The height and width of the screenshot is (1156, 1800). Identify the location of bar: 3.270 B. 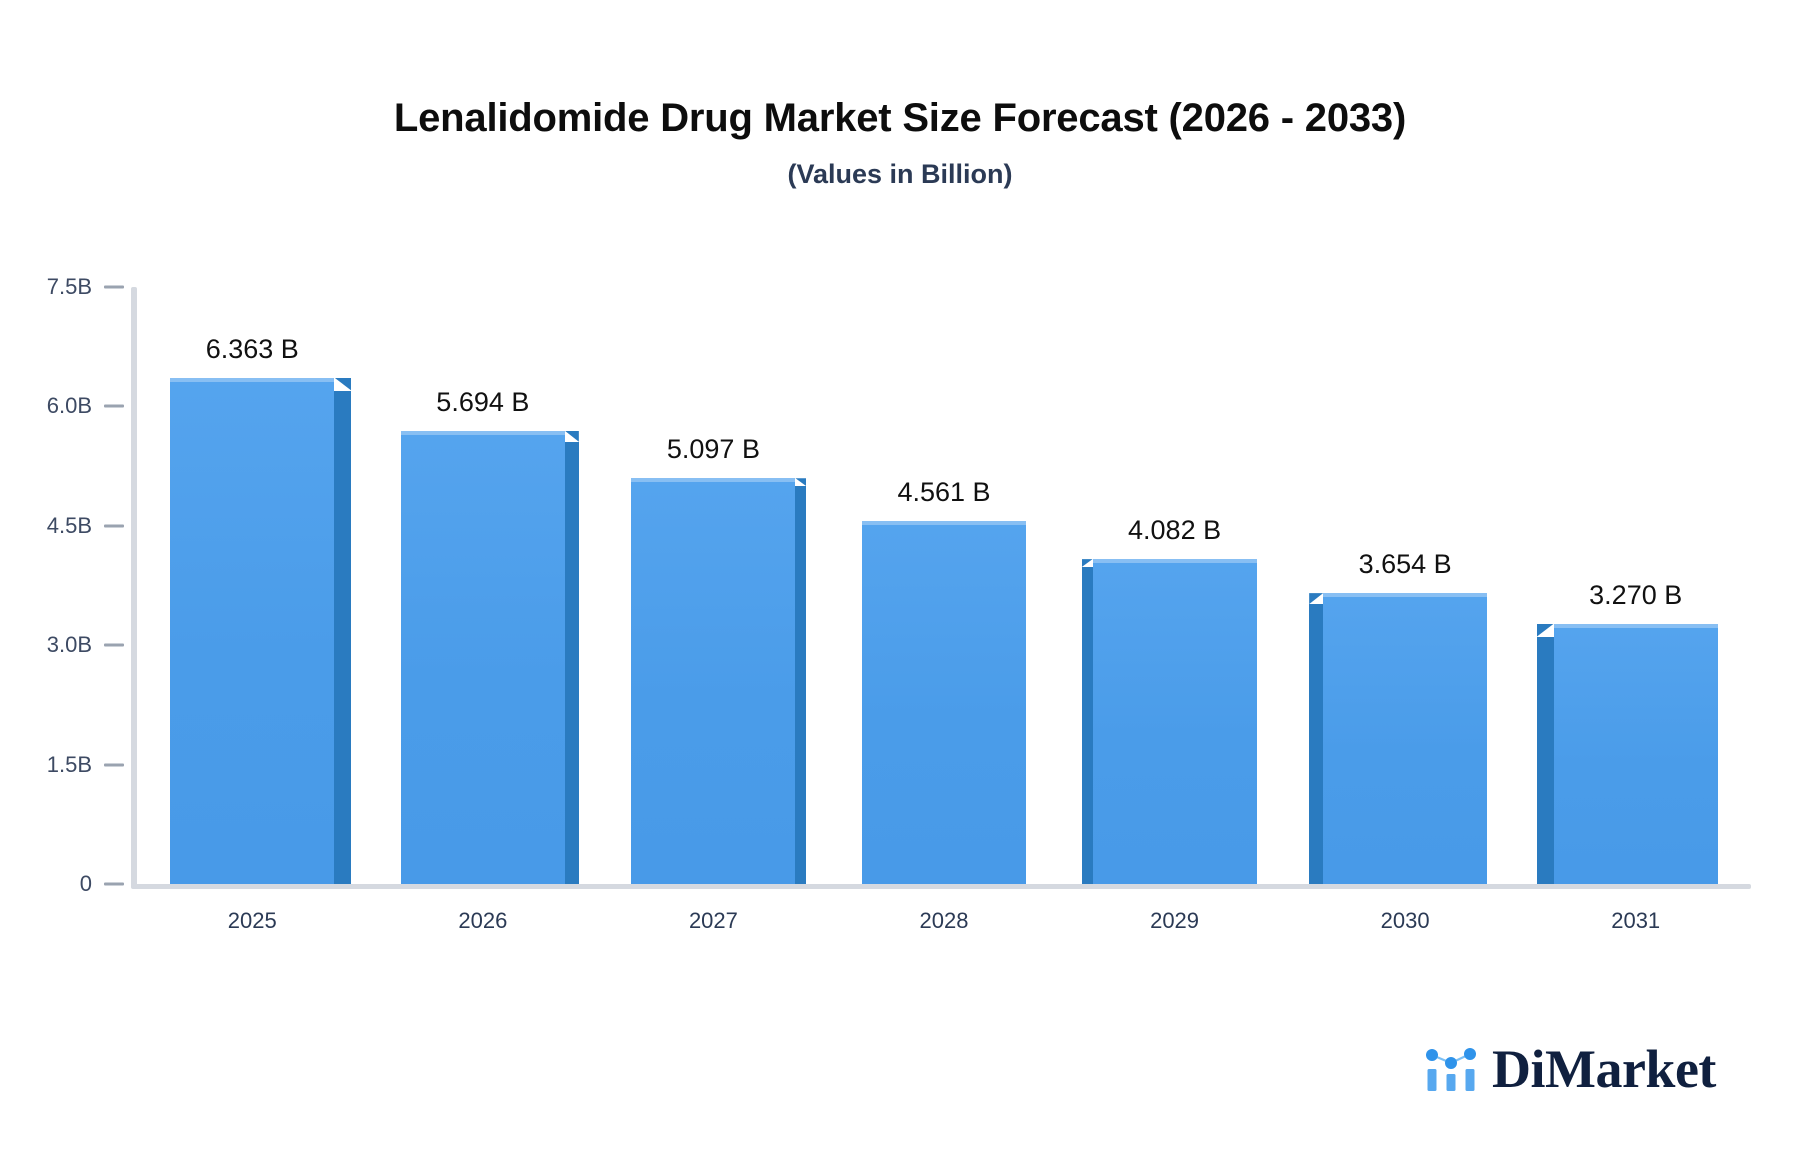
(1627, 732).